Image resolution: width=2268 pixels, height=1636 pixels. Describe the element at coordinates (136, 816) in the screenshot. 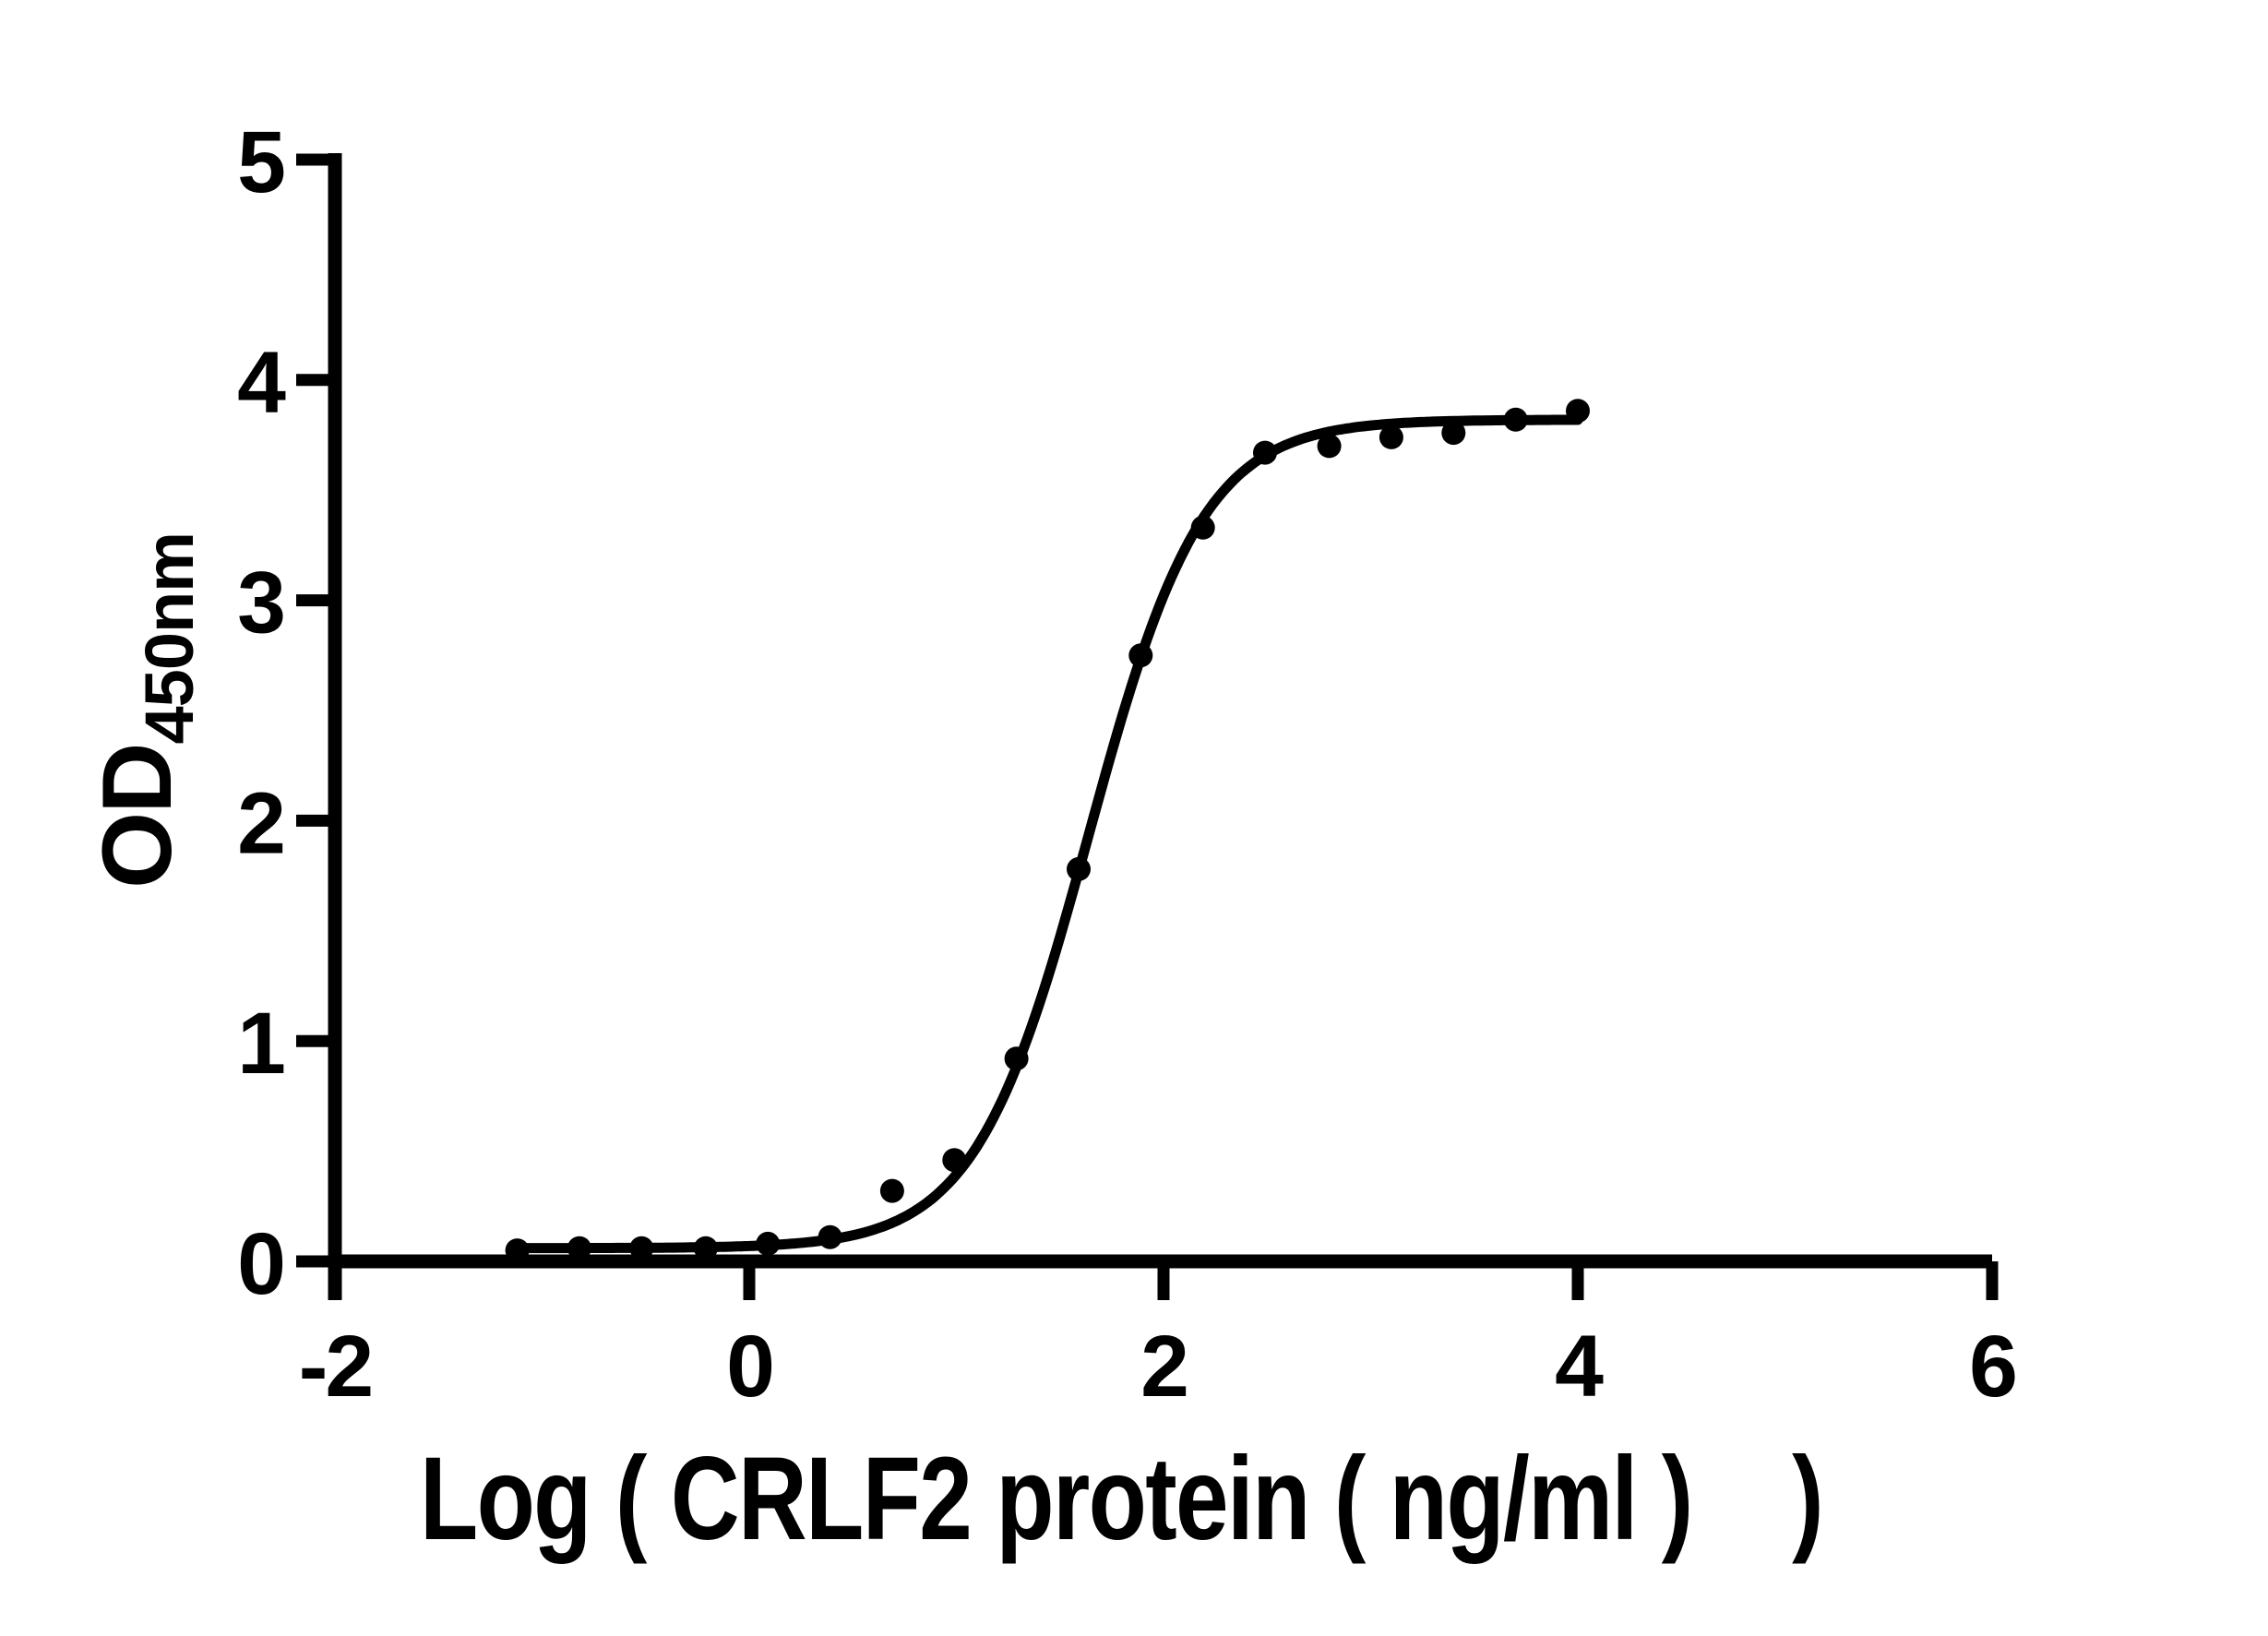

I see `y-axis-title-main: OD` at that location.